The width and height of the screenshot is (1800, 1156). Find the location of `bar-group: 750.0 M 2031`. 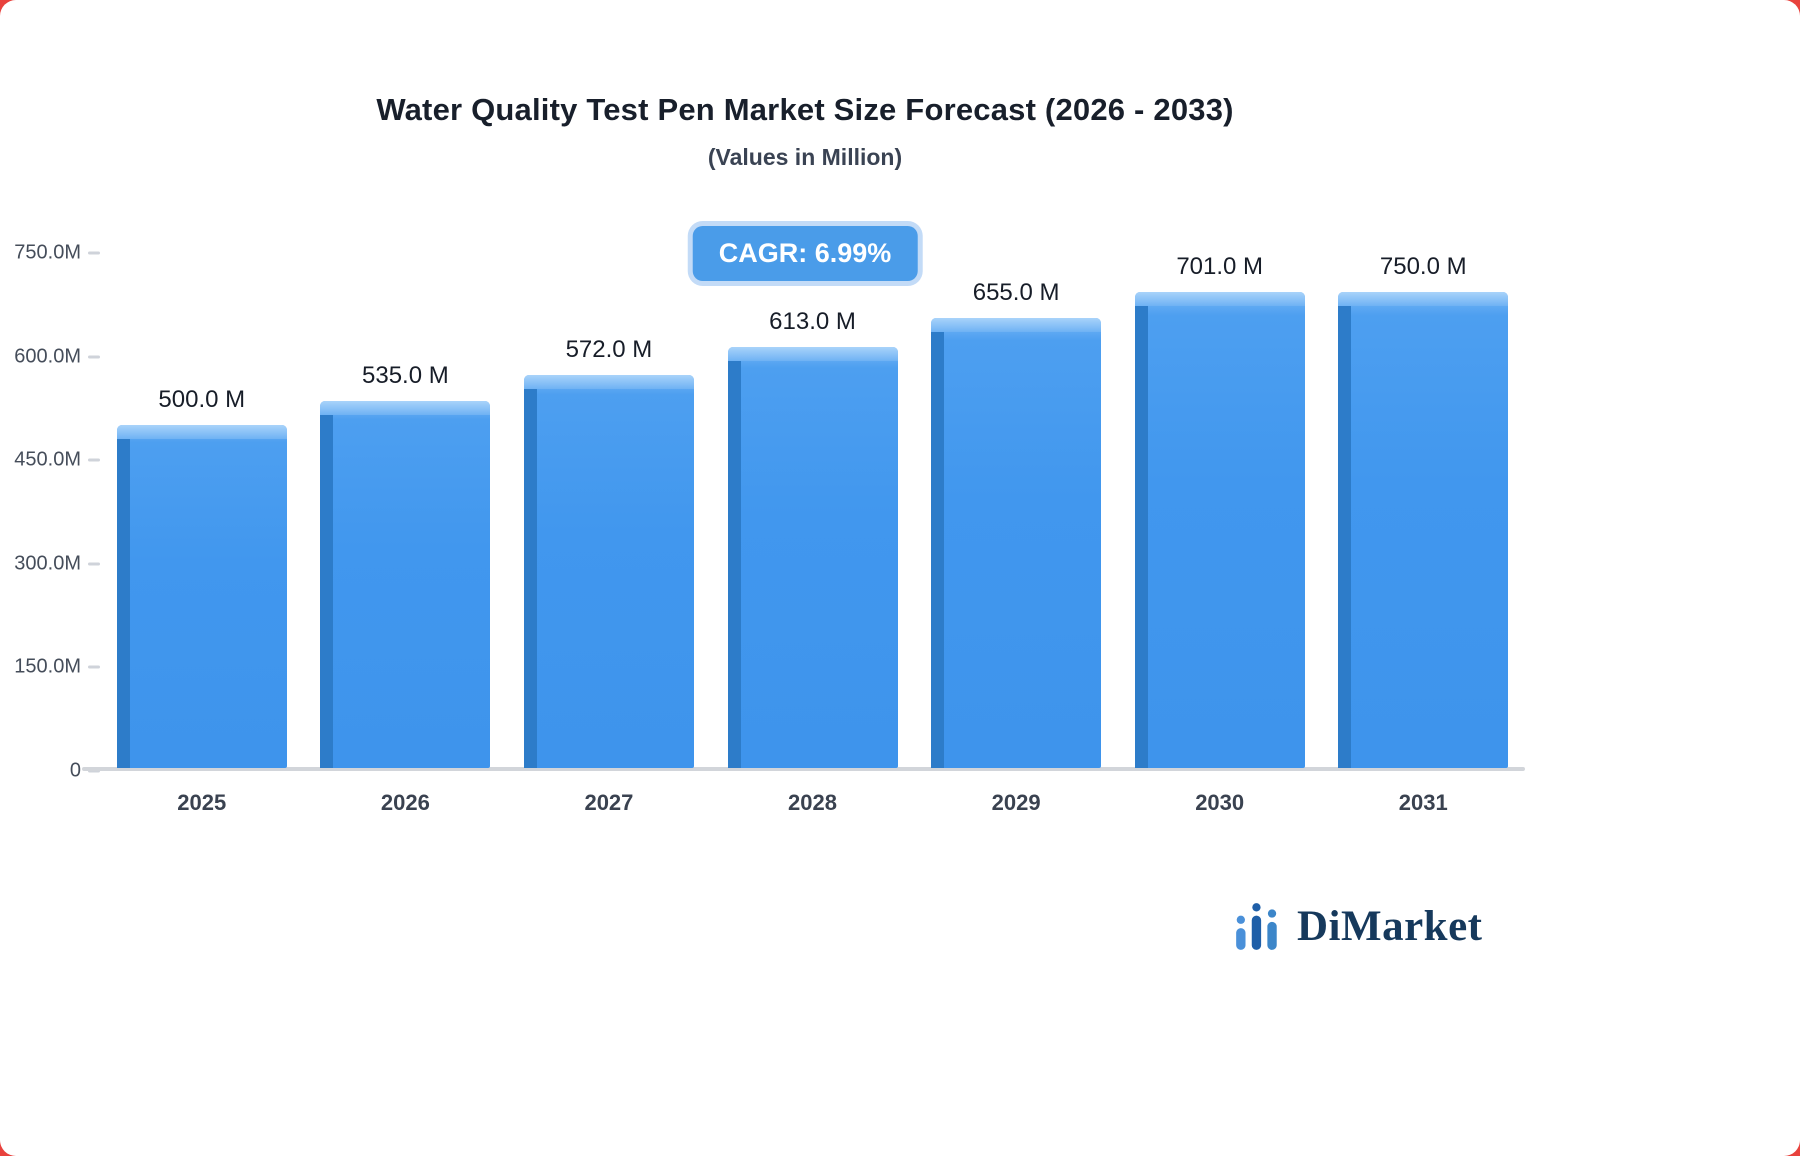

bar-group: 750.0 M 2031 is located at coordinates (1423, 534).